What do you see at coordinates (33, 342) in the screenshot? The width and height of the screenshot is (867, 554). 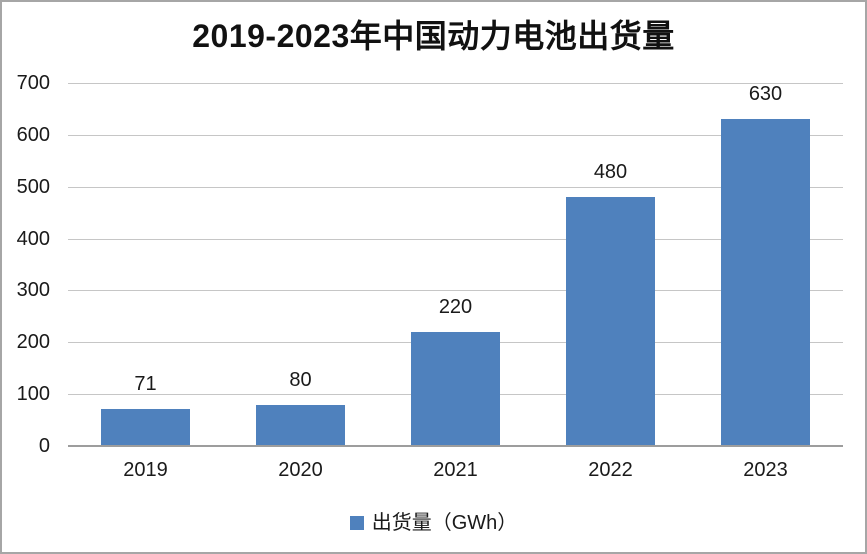 I see `y-axis-tick-label: 200` at bounding box center [33, 342].